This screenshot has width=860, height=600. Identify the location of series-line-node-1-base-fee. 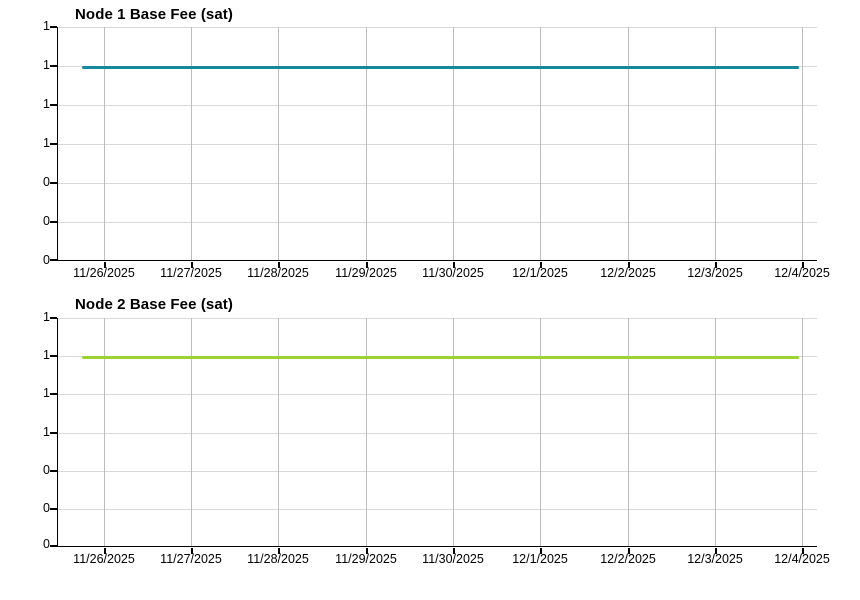
(440, 67).